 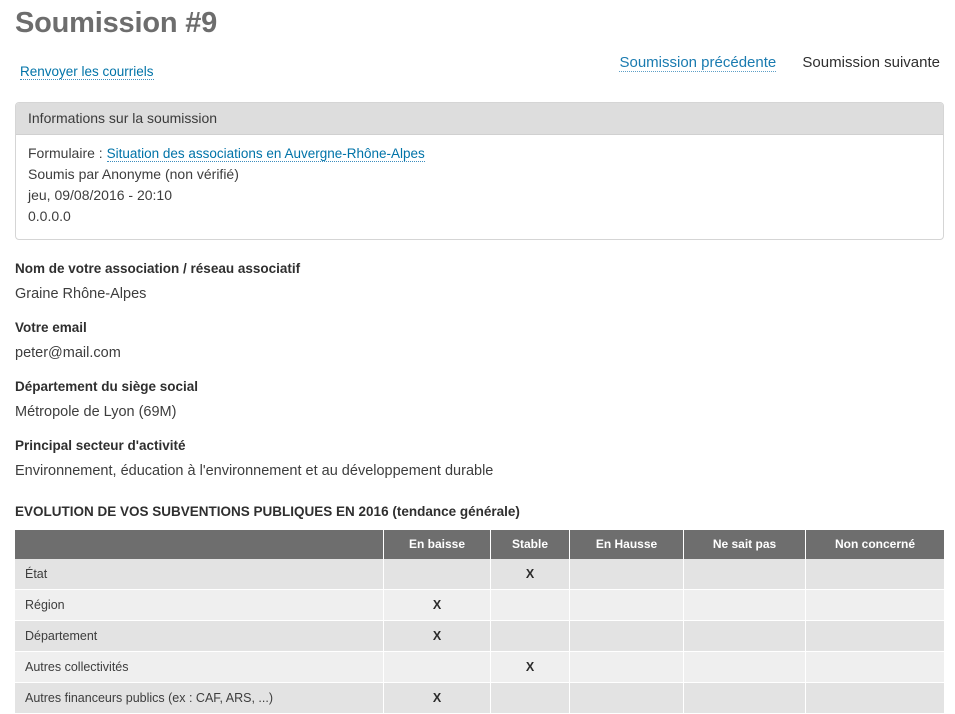 I want to click on field-label: Principal secteur d'activité, so click(x=100, y=445).